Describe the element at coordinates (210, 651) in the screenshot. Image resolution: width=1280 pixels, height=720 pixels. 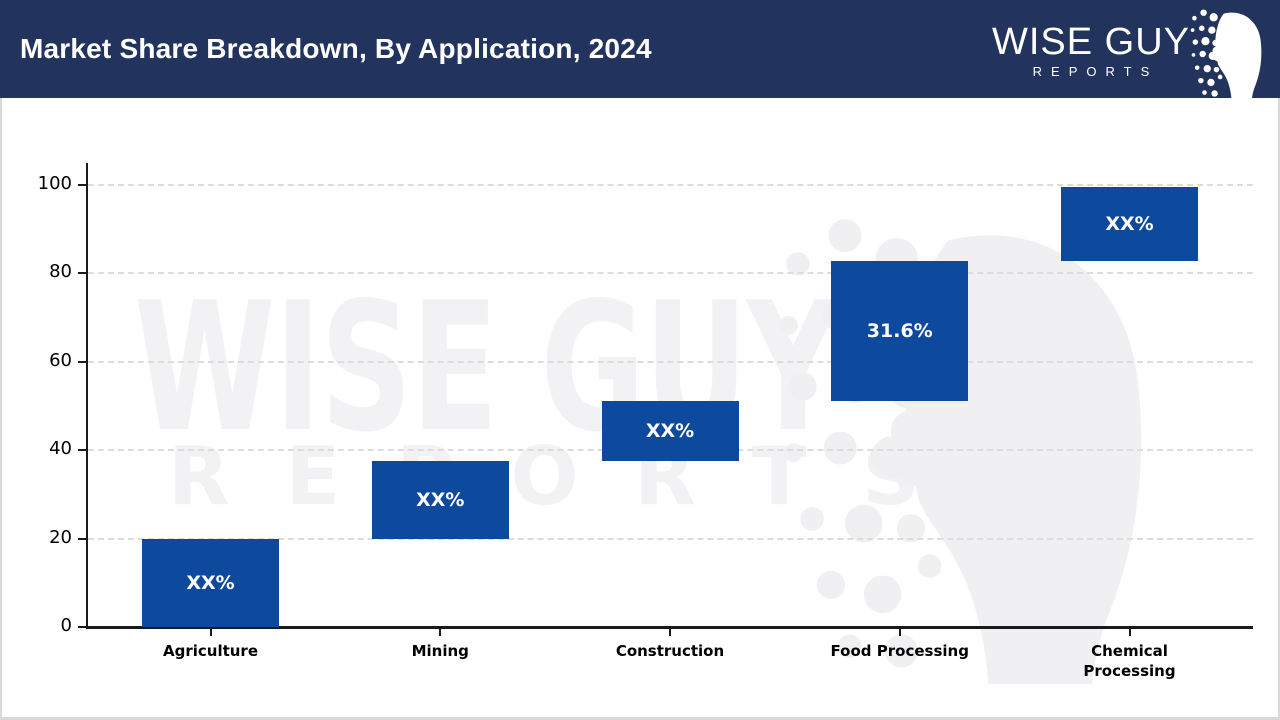
I see `x-tick-label: Agriculture` at that location.